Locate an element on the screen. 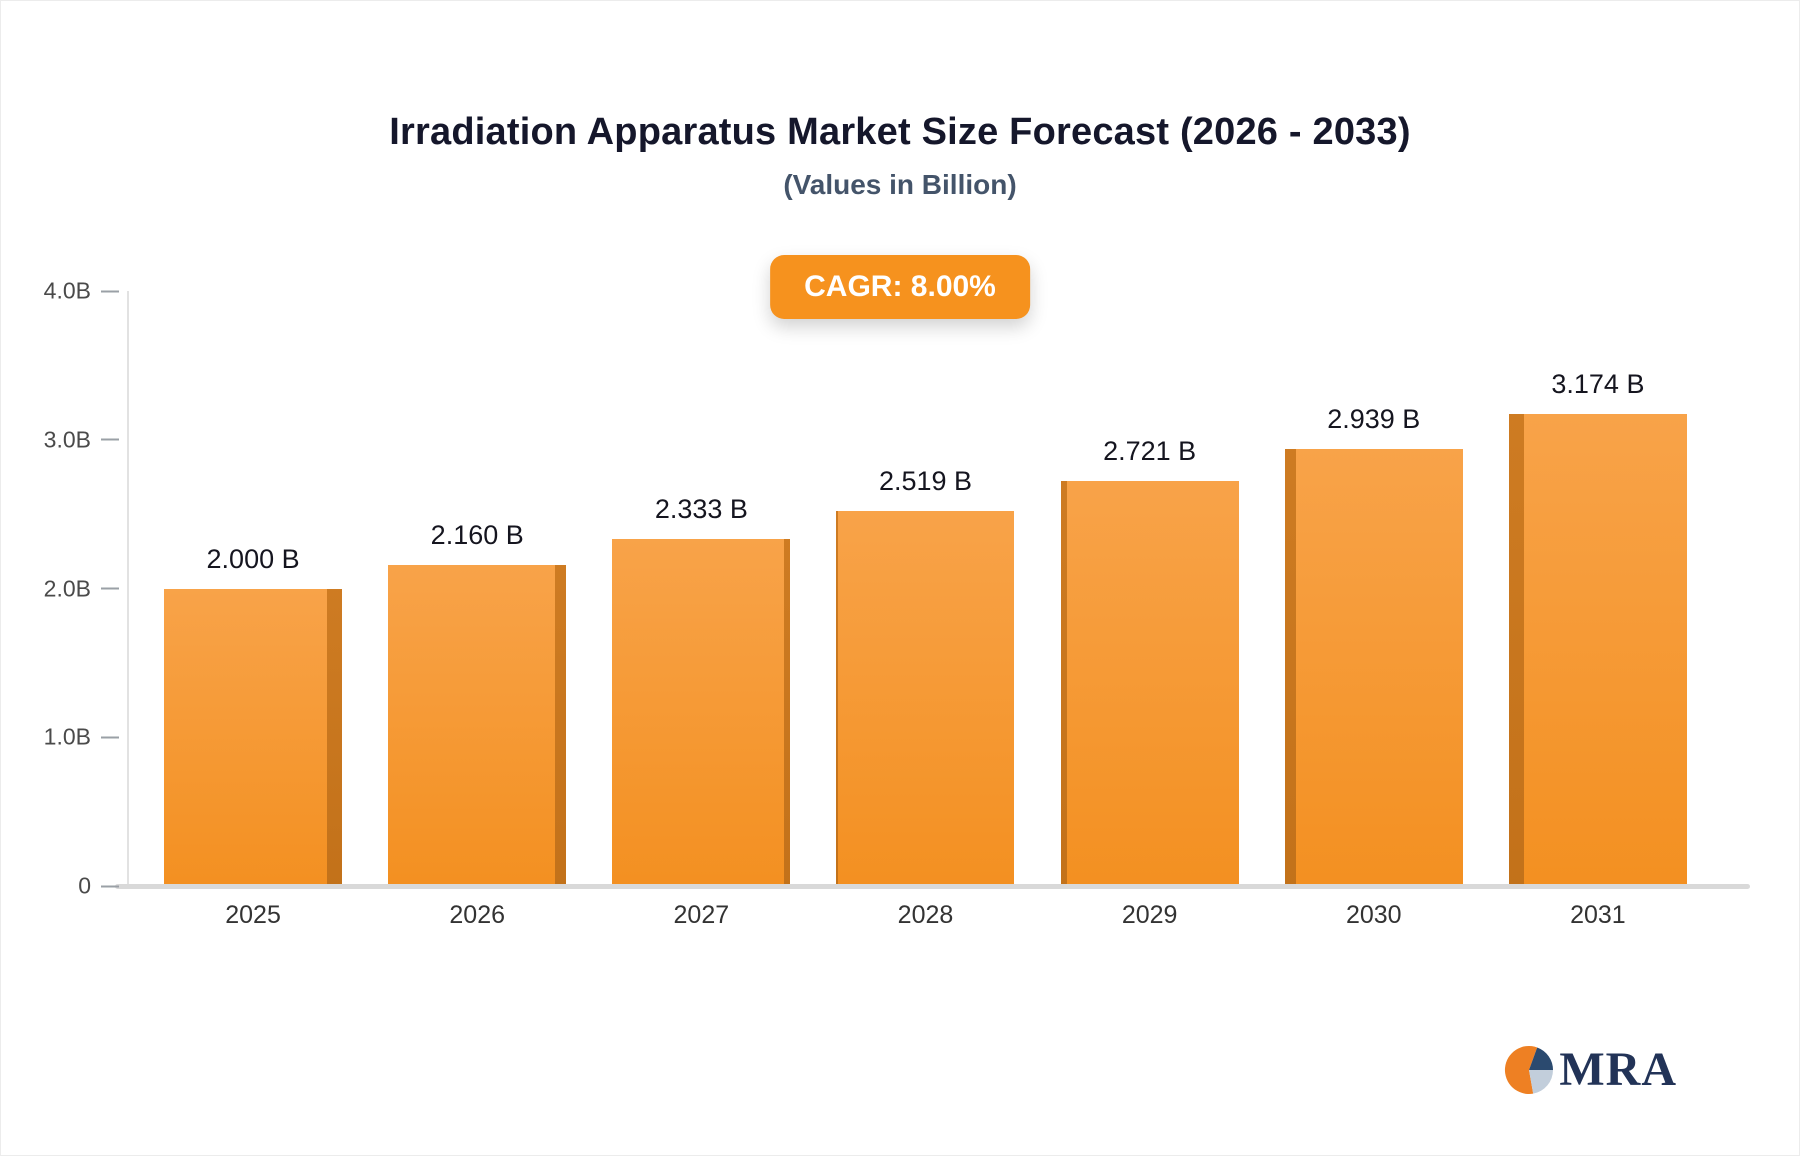 Image resolution: width=1800 pixels, height=1156 pixels. y-tick: 2.0B is located at coordinates (62, 588).